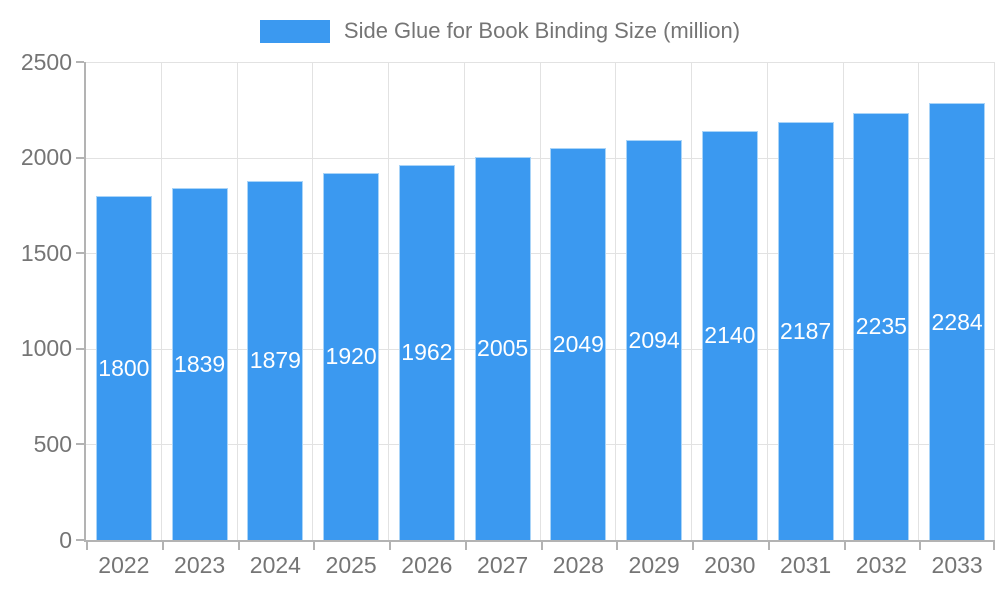  I want to click on x-axis-tick-label: 2031, so click(806, 565).